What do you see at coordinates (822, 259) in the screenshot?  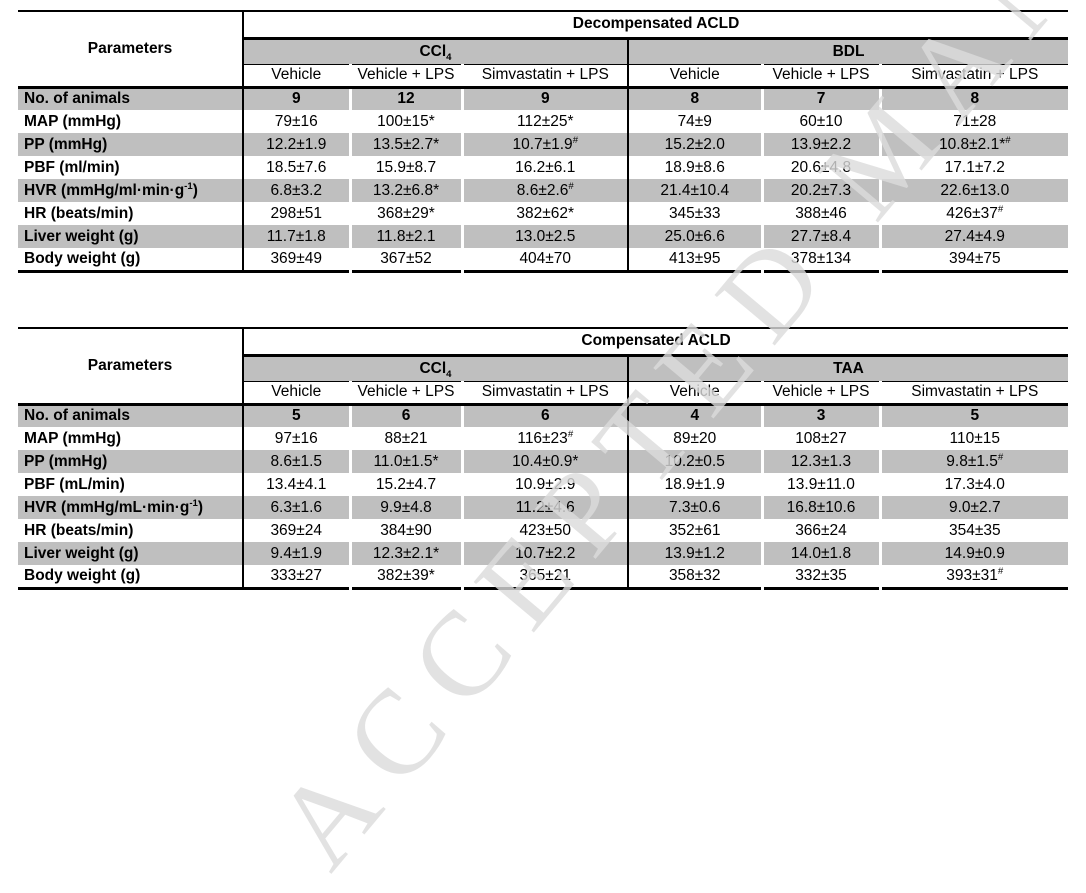 I see `value-cell: 378±134` at bounding box center [822, 259].